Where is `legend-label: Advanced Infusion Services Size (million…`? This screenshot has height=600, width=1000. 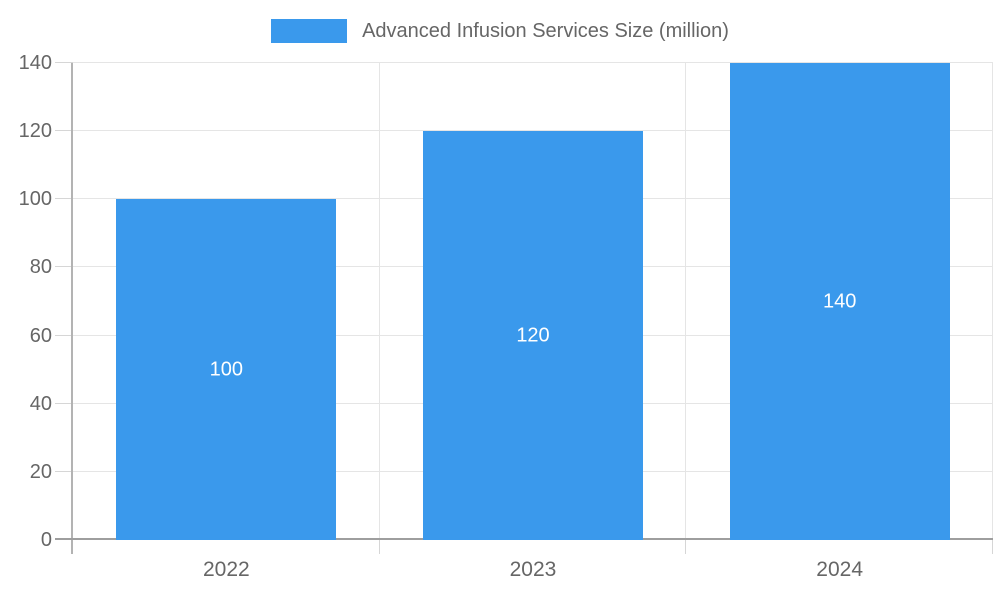
legend-label: Advanced Infusion Services Size (million… is located at coordinates (545, 30).